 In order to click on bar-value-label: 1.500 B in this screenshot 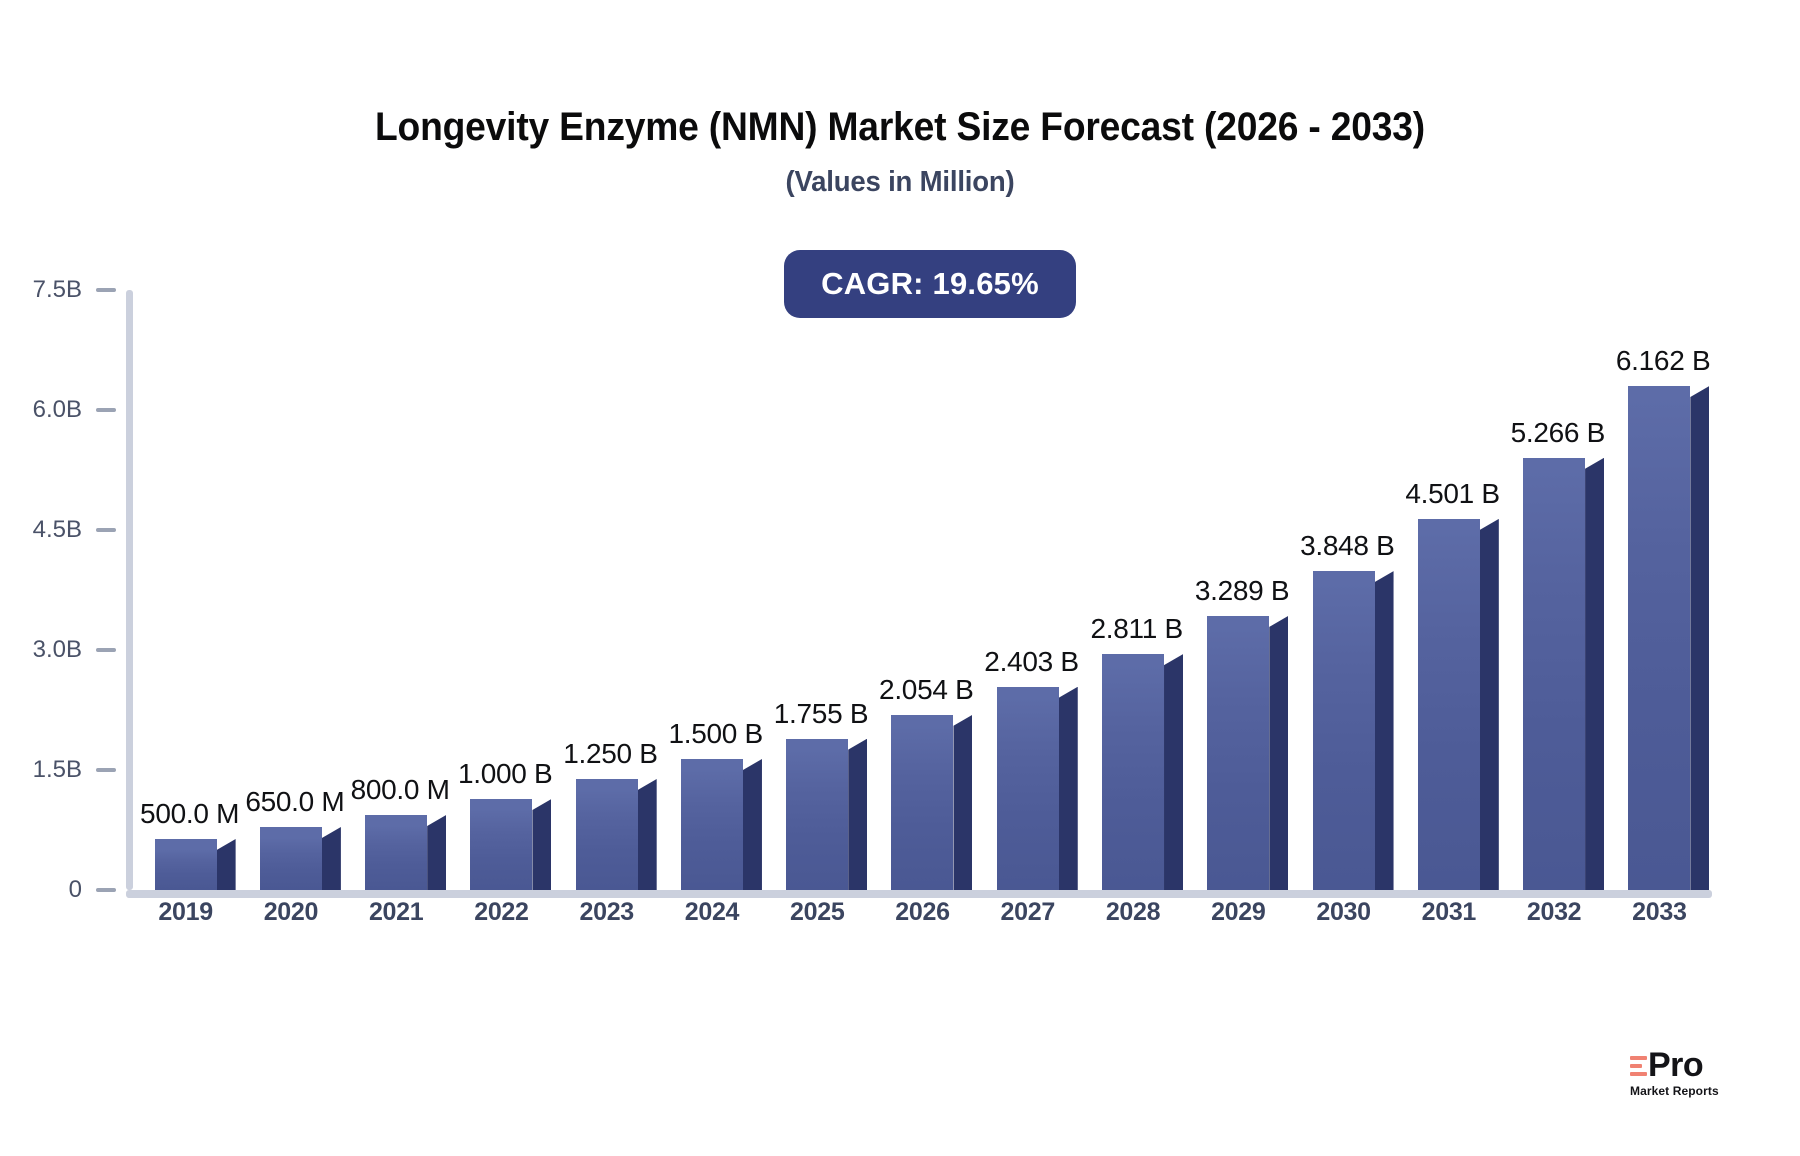, I will do `click(716, 733)`.